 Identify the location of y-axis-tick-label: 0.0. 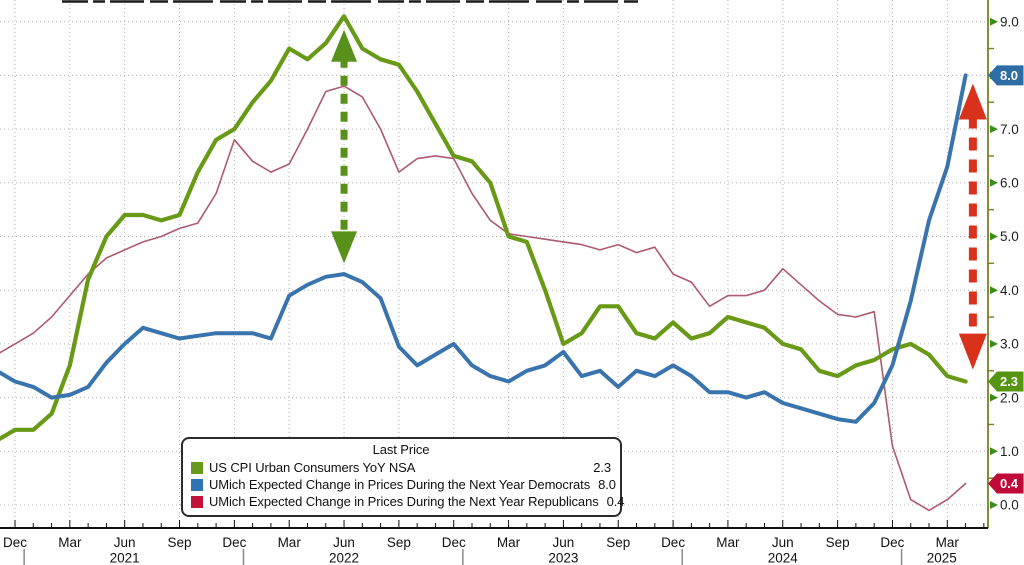
(1009, 505).